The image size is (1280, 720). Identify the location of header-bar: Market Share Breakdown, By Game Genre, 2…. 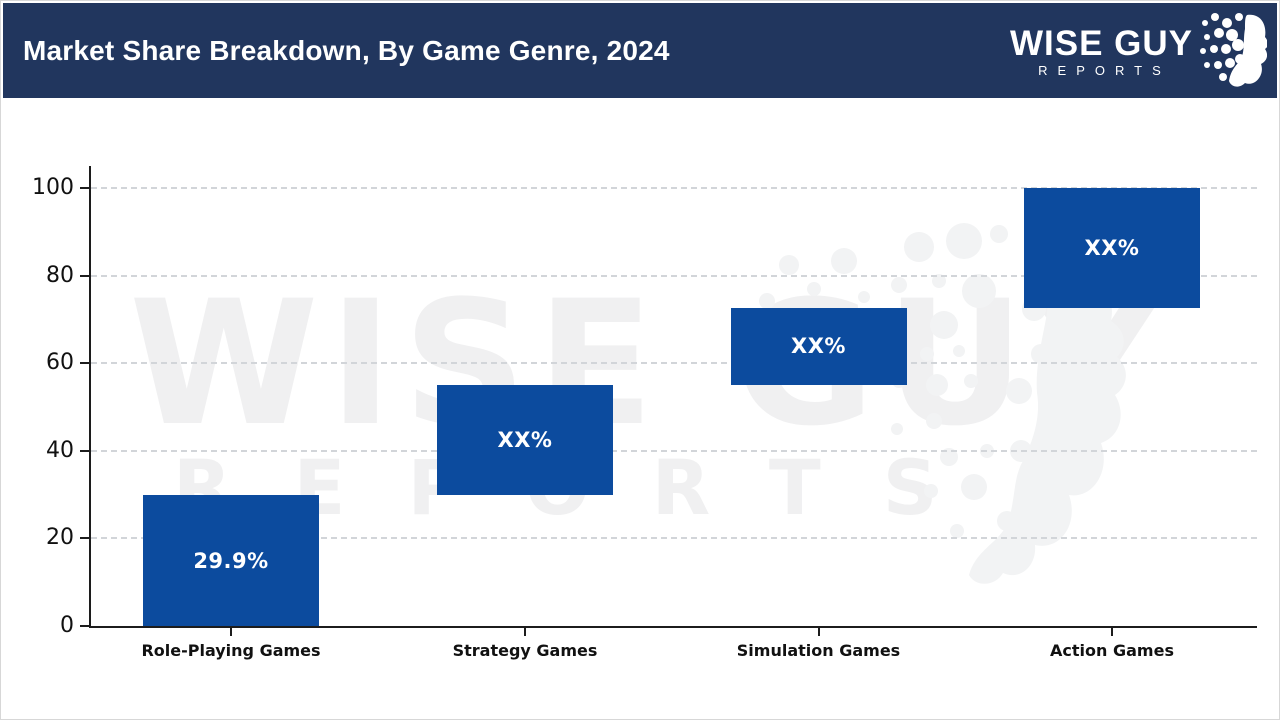
(640, 50).